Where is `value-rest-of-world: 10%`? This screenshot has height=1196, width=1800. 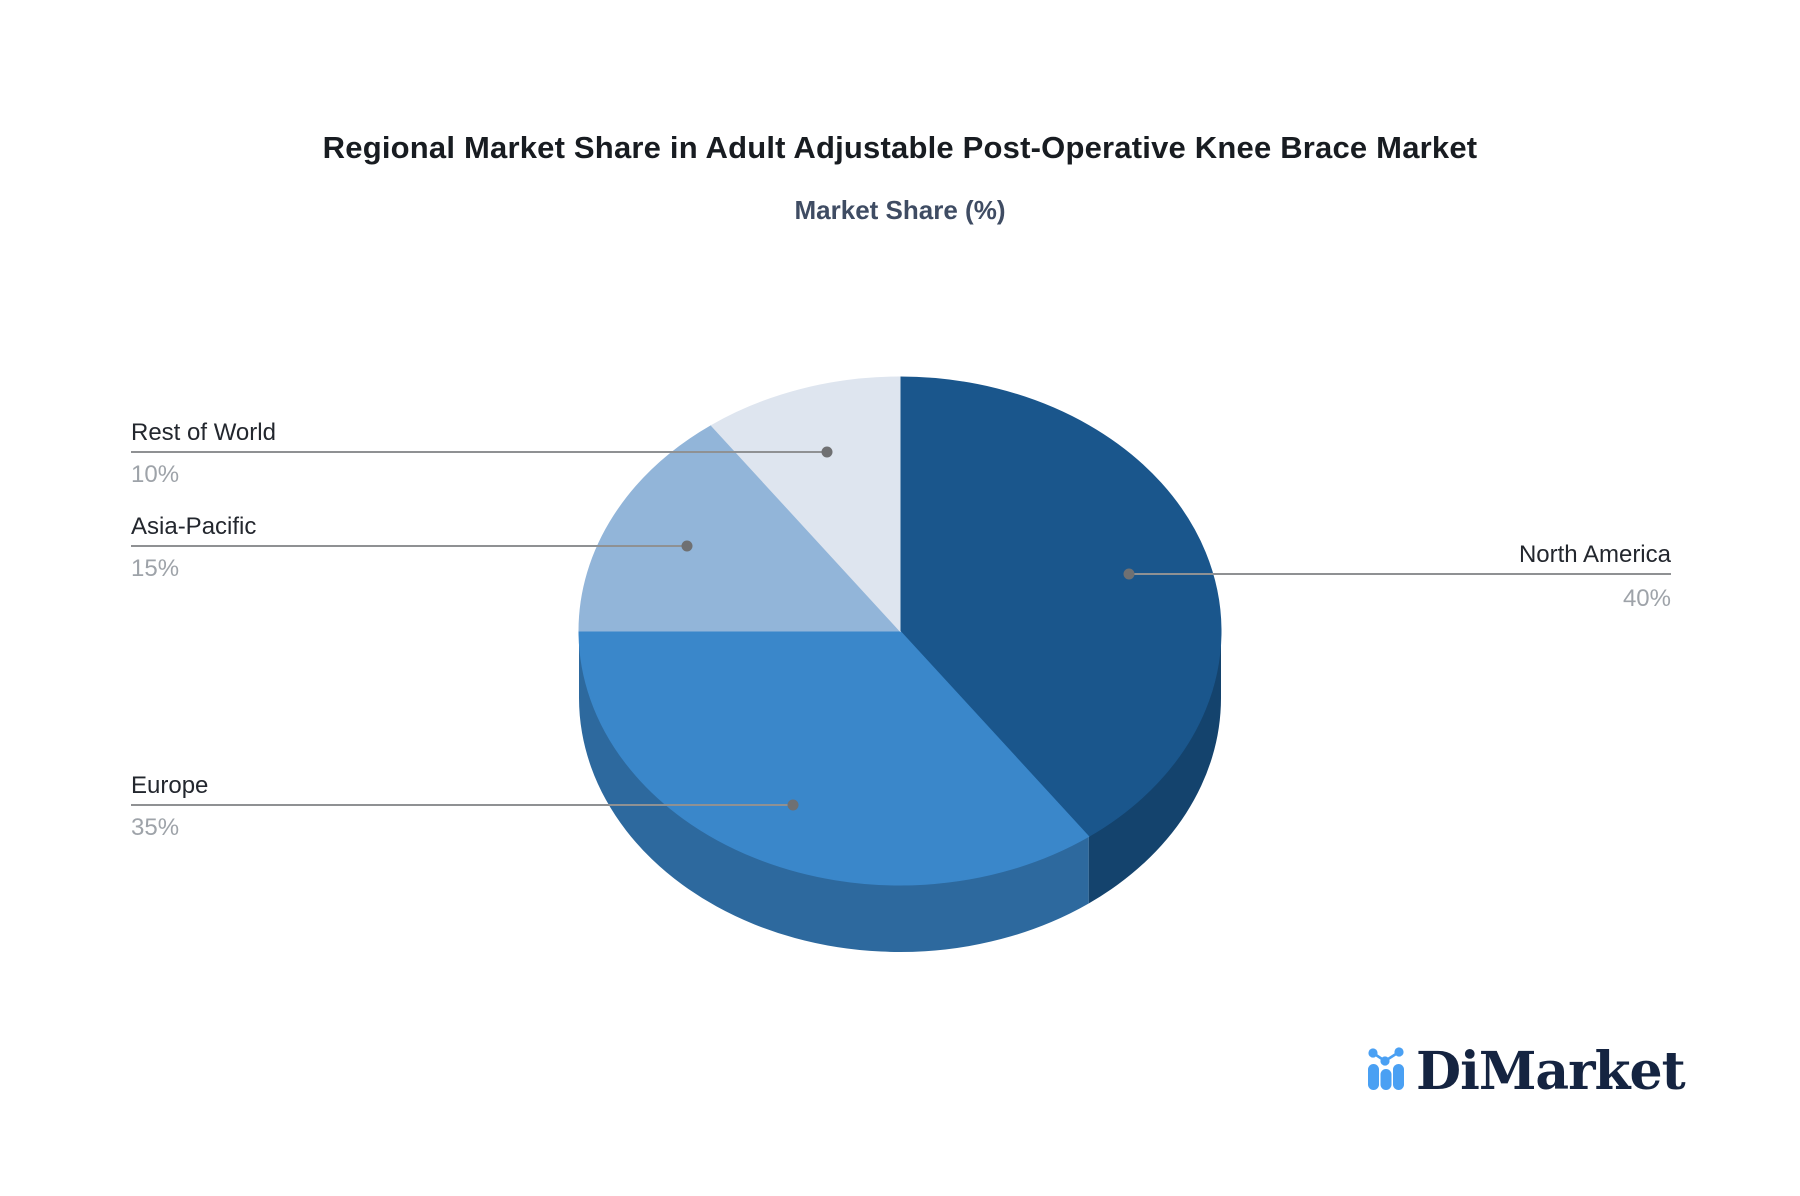 value-rest-of-world: 10% is located at coordinates (155, 474).